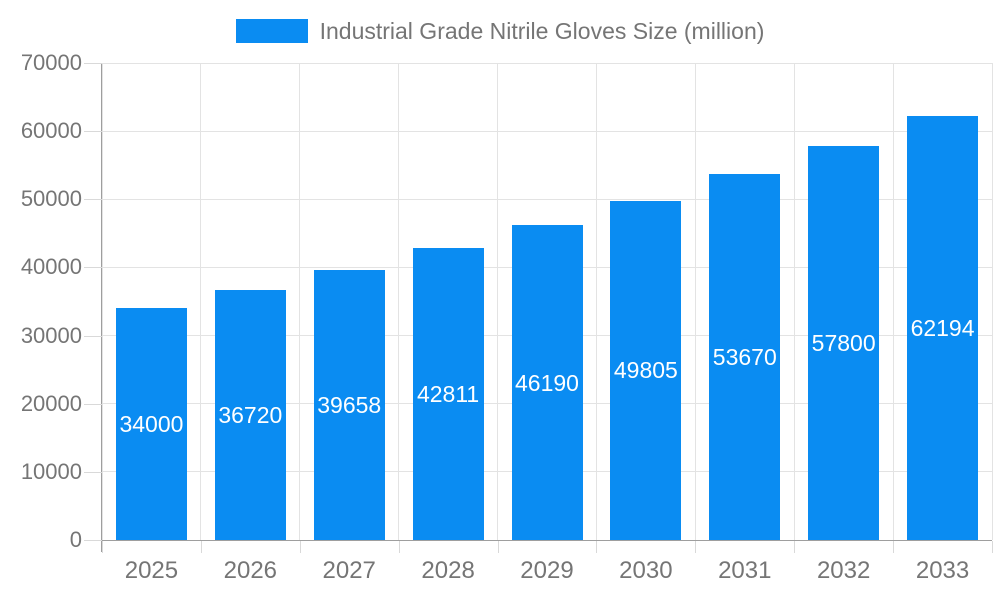 The width and height of the screenshot is (1000, 600). I want to click on bar-value-label: 62194, so click(942, 328).